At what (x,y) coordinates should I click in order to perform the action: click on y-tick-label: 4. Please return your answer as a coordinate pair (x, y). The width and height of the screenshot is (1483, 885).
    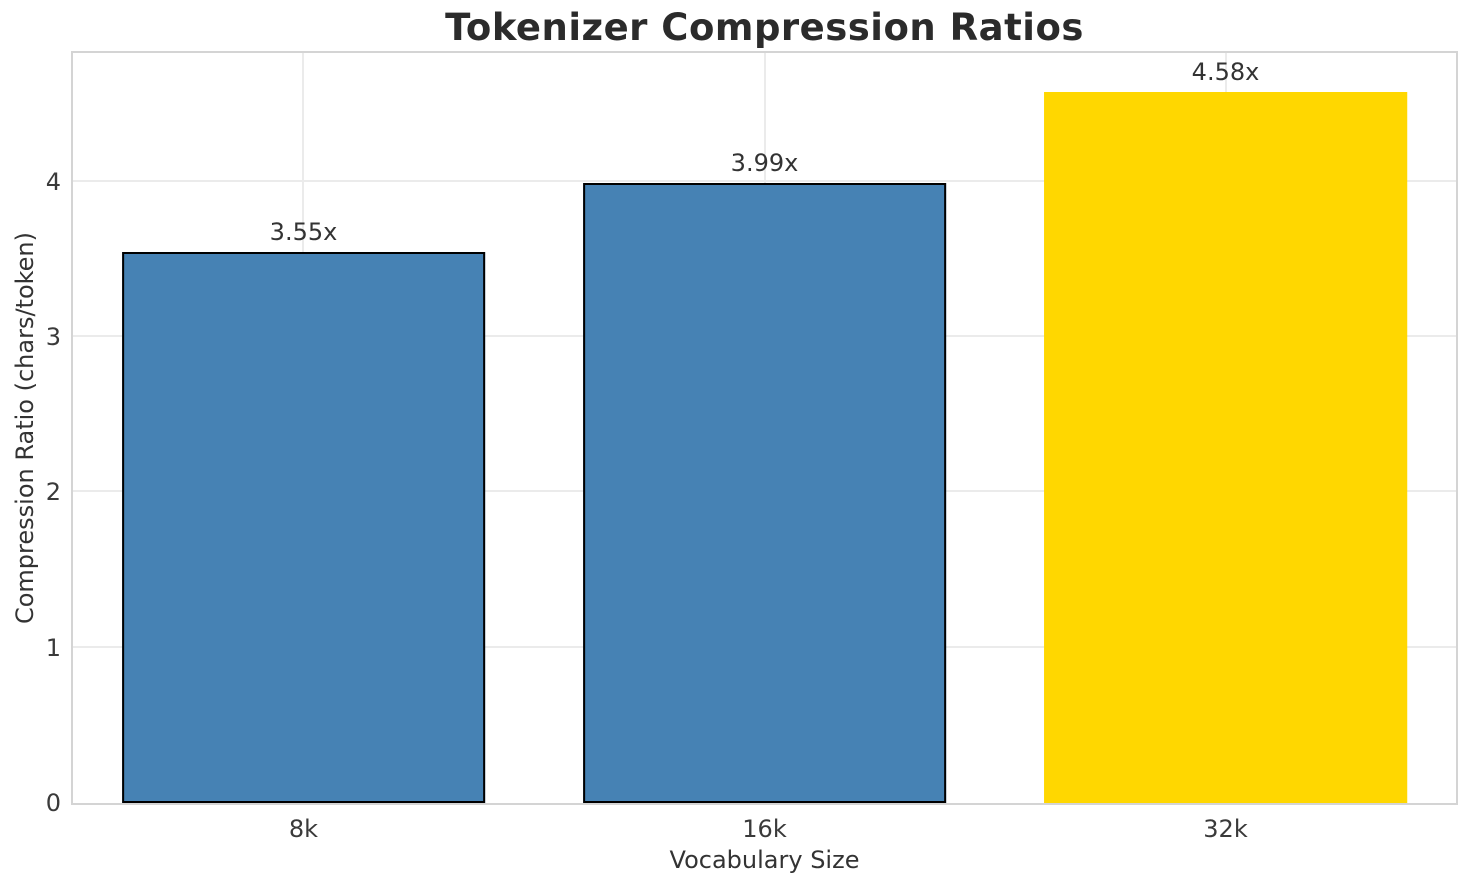
    Looking at the image, I should click on (53, 181).